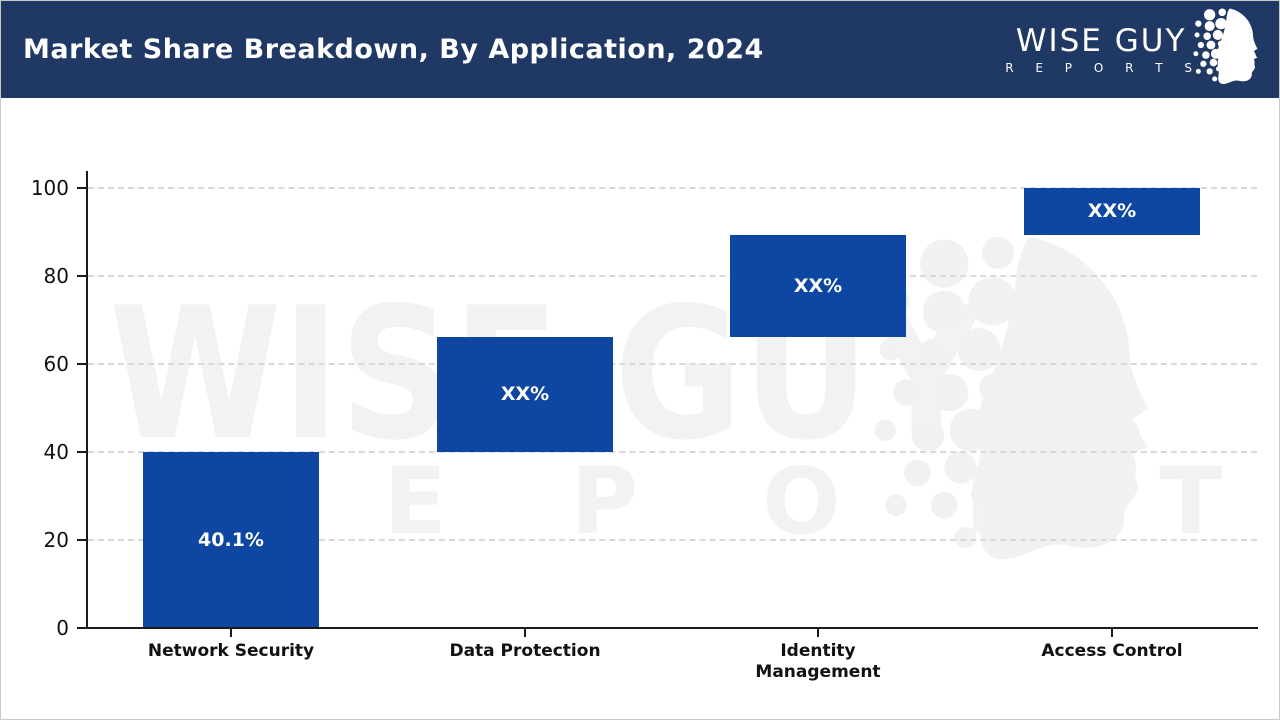 The width and height of the screenshot is (1280, 720). Describe the element at coordinates (56, 276) in the screenshot. I see `y-tick-label: 80` at that location.